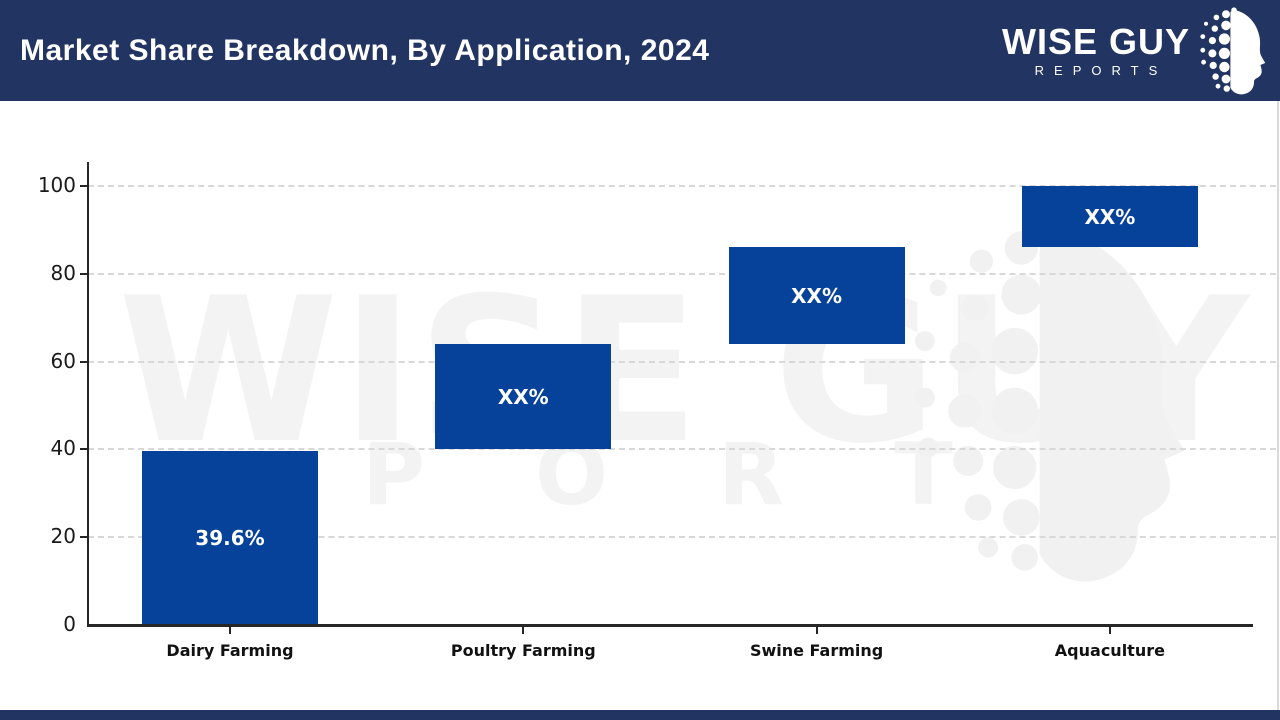  Describe the element at coordinates (670, 625) in the screenshot. I see `x-axis-line` at that location.